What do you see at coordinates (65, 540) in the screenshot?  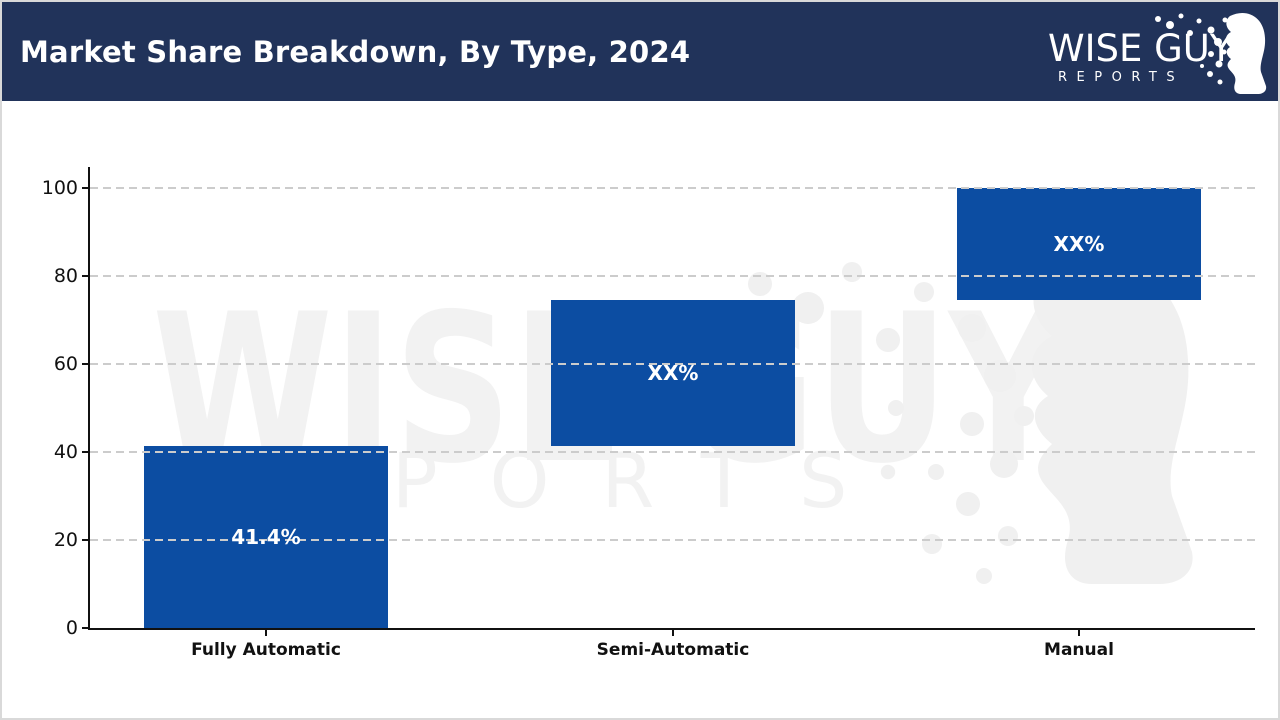 I see `y-tick-label: 20` at bounding box center [65, 540].